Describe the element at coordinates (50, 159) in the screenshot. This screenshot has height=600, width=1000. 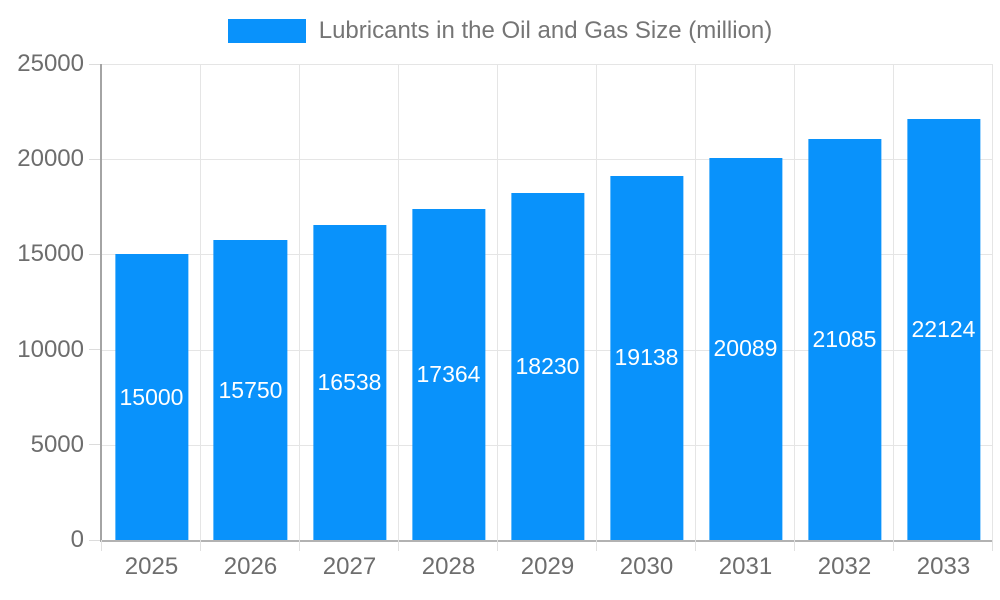
I see `y-tick-label: 20000` at that location.